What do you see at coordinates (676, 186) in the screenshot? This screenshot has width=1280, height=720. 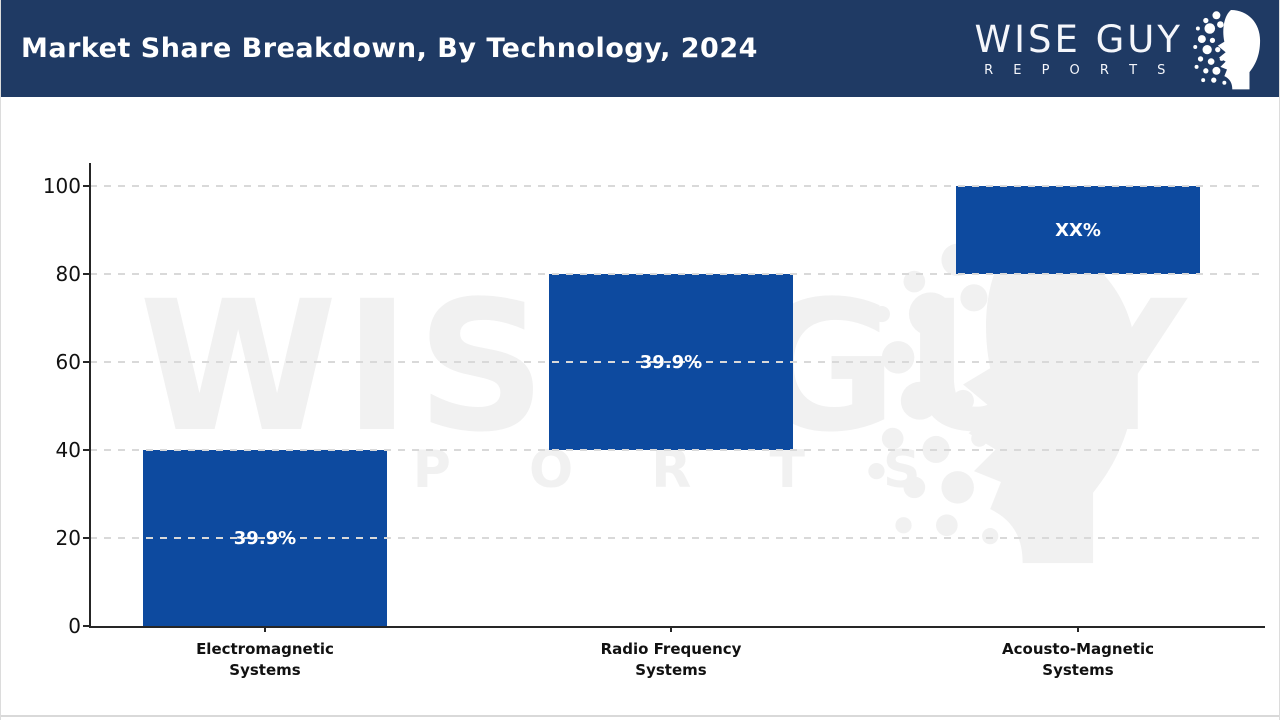 I see `grid-line` at bounding box center [676, 186].